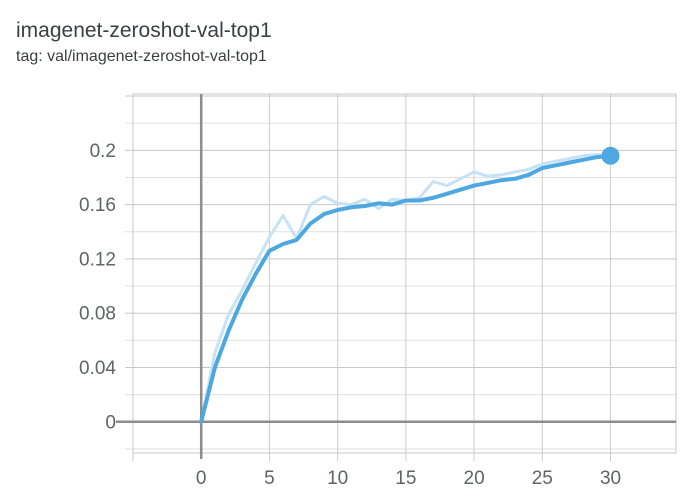 The height and width of the screenshot is (502, 692). What do you see at coordinates (610, 478) in the screenshot?
I see `x-tick-label: 30` at bounding box center [610, 478].